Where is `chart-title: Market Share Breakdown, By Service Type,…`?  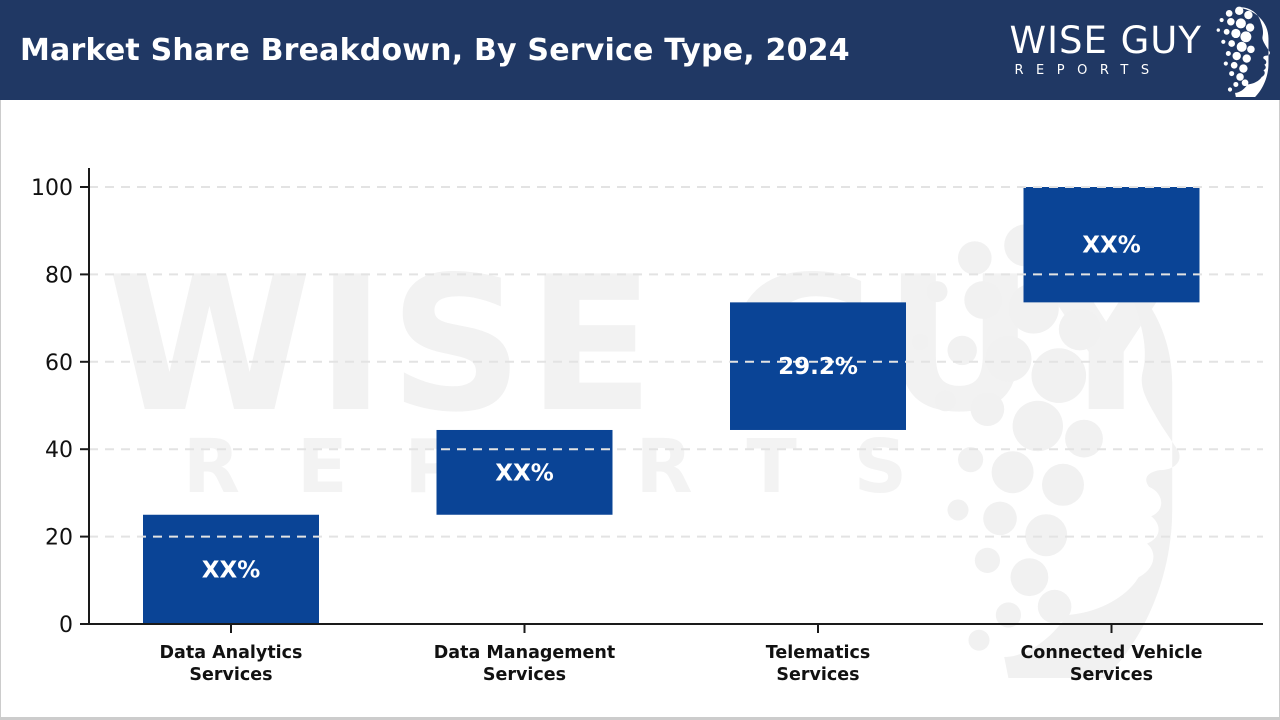 chart-title: Market Share Breakdown, By Service Type,… is located at coordinates (435, 50).